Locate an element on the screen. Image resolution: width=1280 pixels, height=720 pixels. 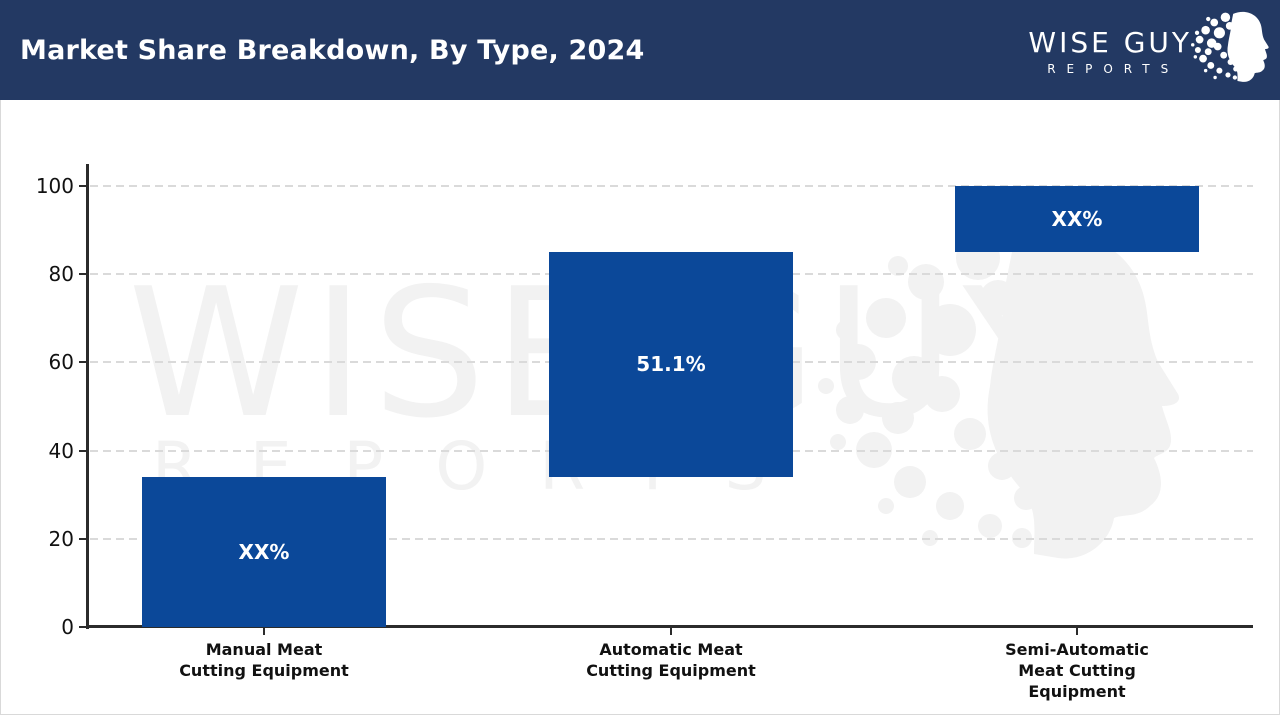
y-tick-label: 0 is located at coordinates (67, 627).